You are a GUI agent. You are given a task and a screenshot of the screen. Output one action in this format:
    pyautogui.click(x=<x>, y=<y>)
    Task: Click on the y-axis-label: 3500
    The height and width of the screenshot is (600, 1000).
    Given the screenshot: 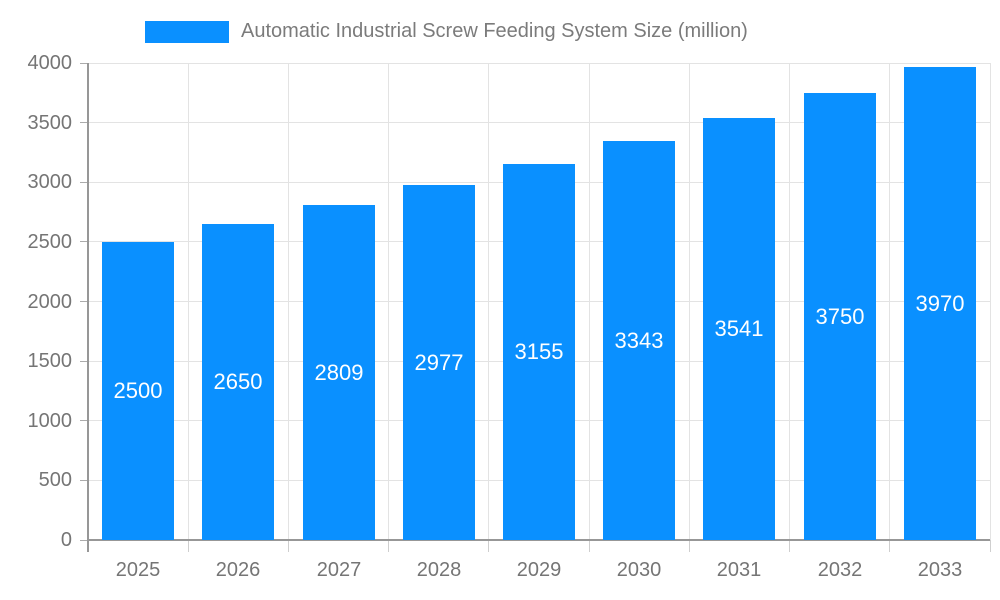 What is the action you would take?
    pyautogui.click(x=50, y=122)
    